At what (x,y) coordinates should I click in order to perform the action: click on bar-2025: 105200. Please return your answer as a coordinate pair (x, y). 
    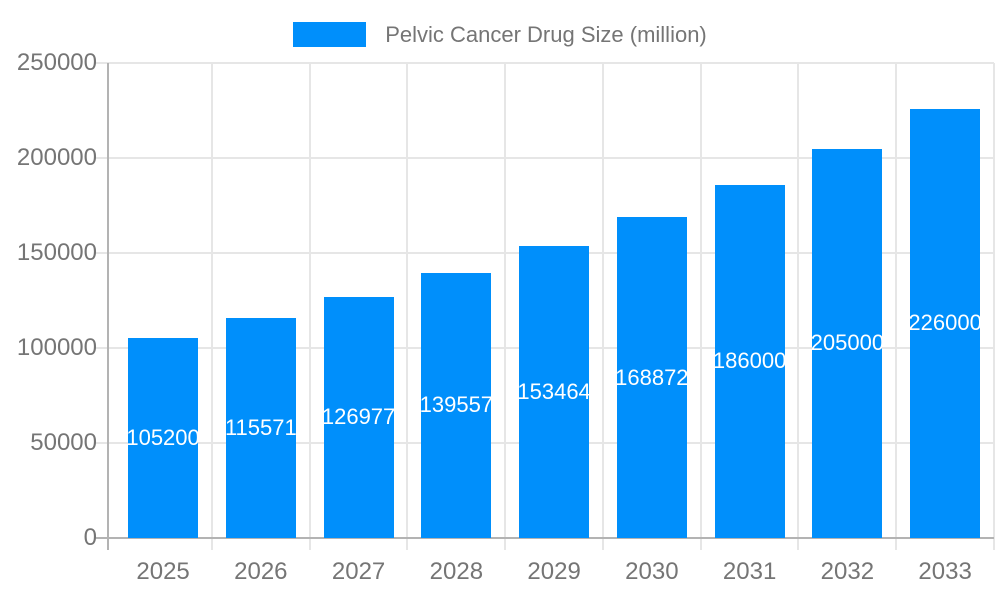
    Looking at the image, I should click on (163, 438).